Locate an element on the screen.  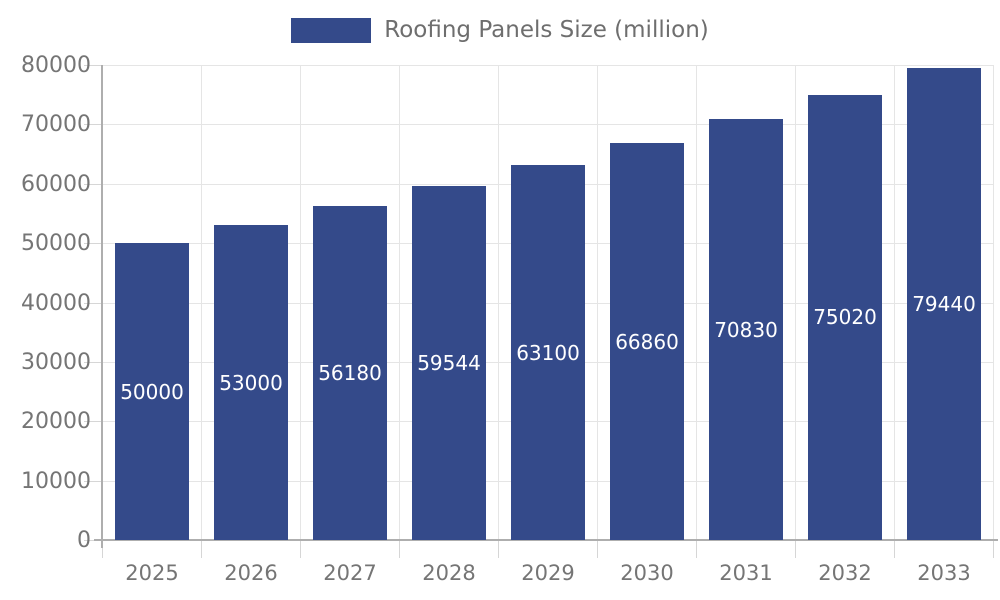
y-axis-line is located at coordinates (102, 306).